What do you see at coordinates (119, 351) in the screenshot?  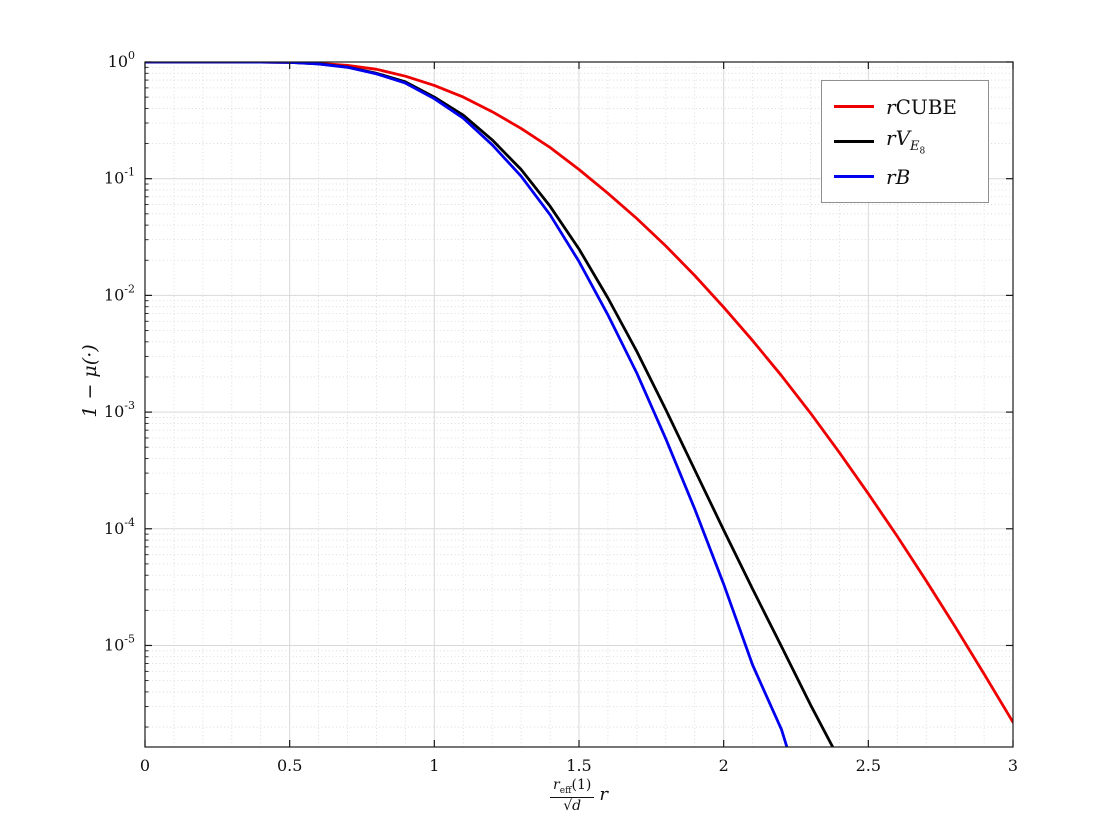 I see `y-tick-labels: 10⁰ 10⁻¹ 10⁻² 10⁻³ 10⁻⁴ 10⁻⁵` at bounding box center [119, 351].